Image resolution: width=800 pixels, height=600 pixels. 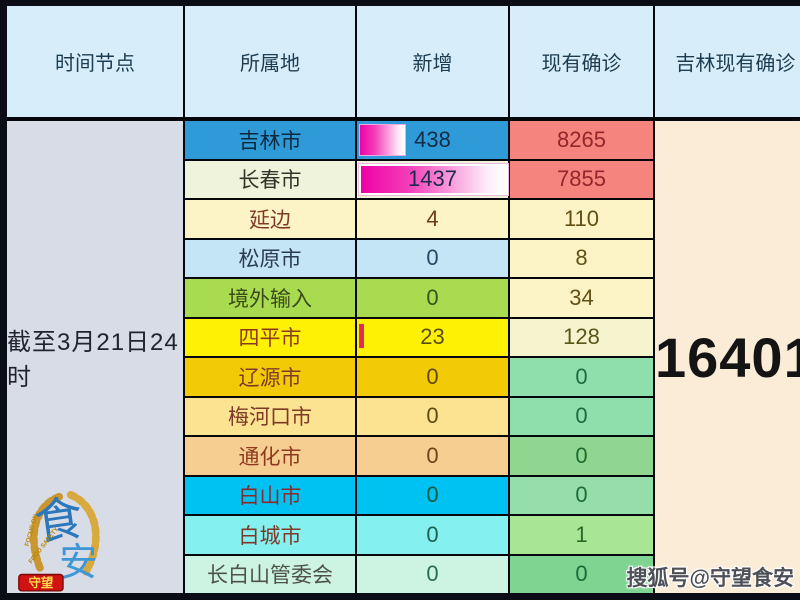 I want to click on region-name: 长白山管委会, so click(x=270, y=576).